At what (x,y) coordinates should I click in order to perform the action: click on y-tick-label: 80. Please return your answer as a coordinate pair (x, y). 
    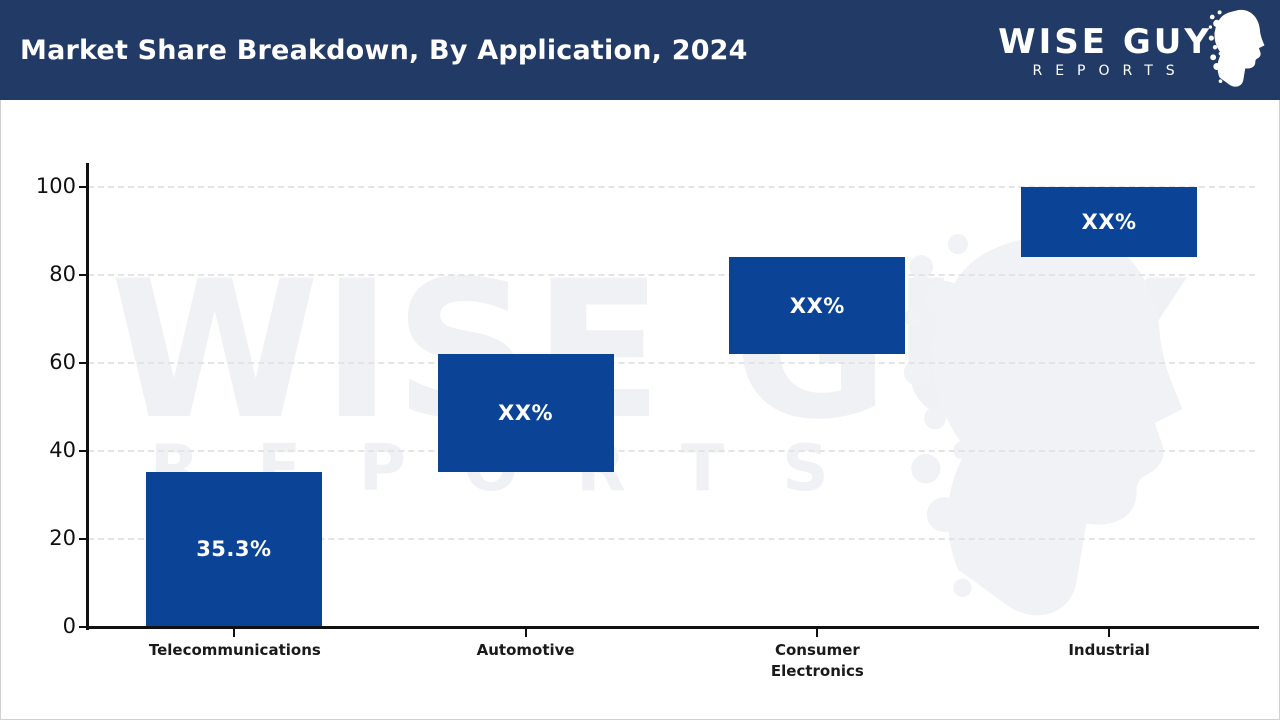
    Looking at the image, I should click on (62, 274).